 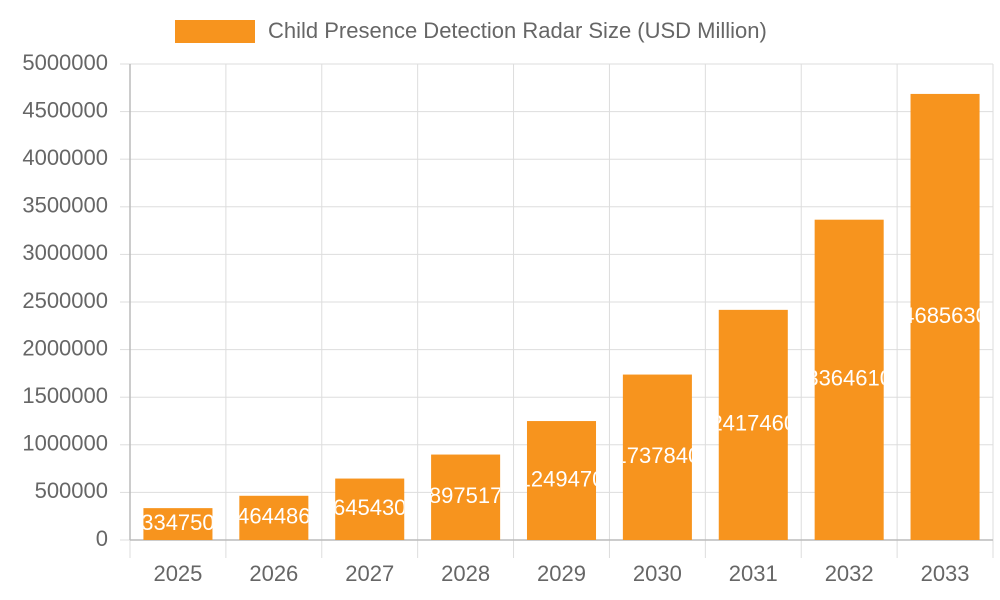 I want to click on data-label: 645430, so click(x=369, y=507).